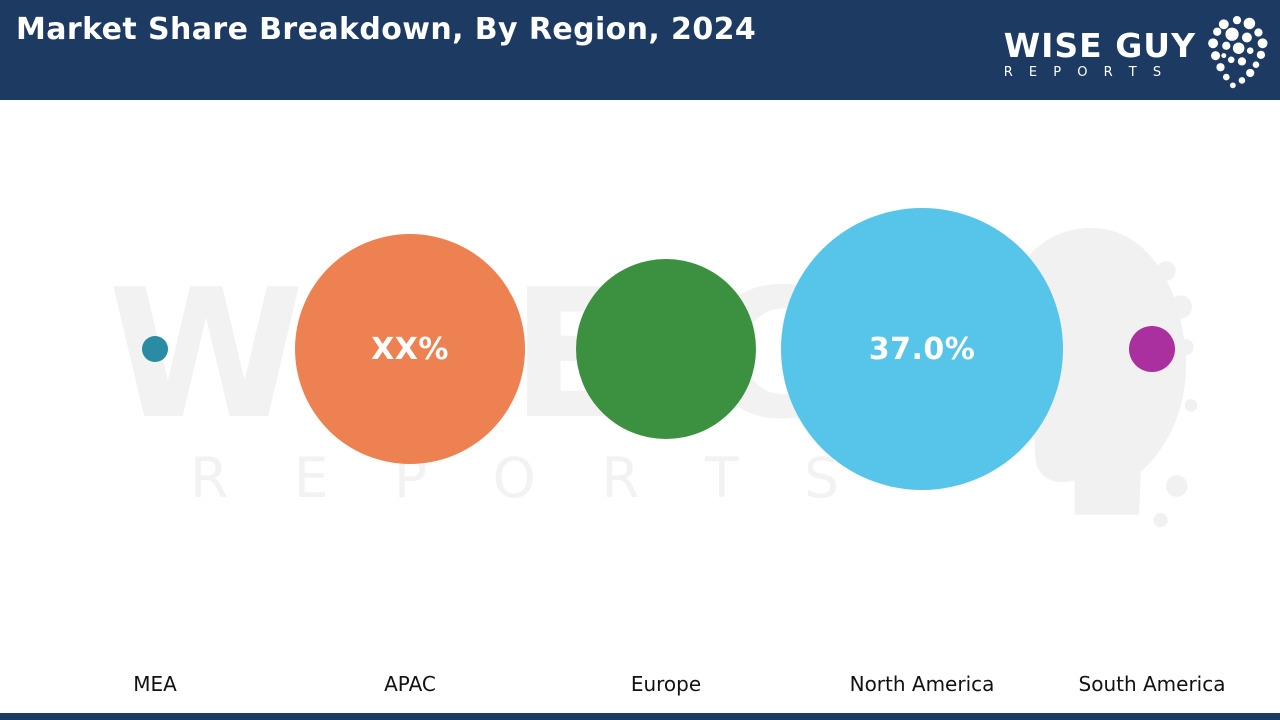 The height and width of the screenshot is (720, 1280). What do you see at coordinates (666, 349) in the screenshot?
I see `bubble-europe` at bounding box center [666, 349].